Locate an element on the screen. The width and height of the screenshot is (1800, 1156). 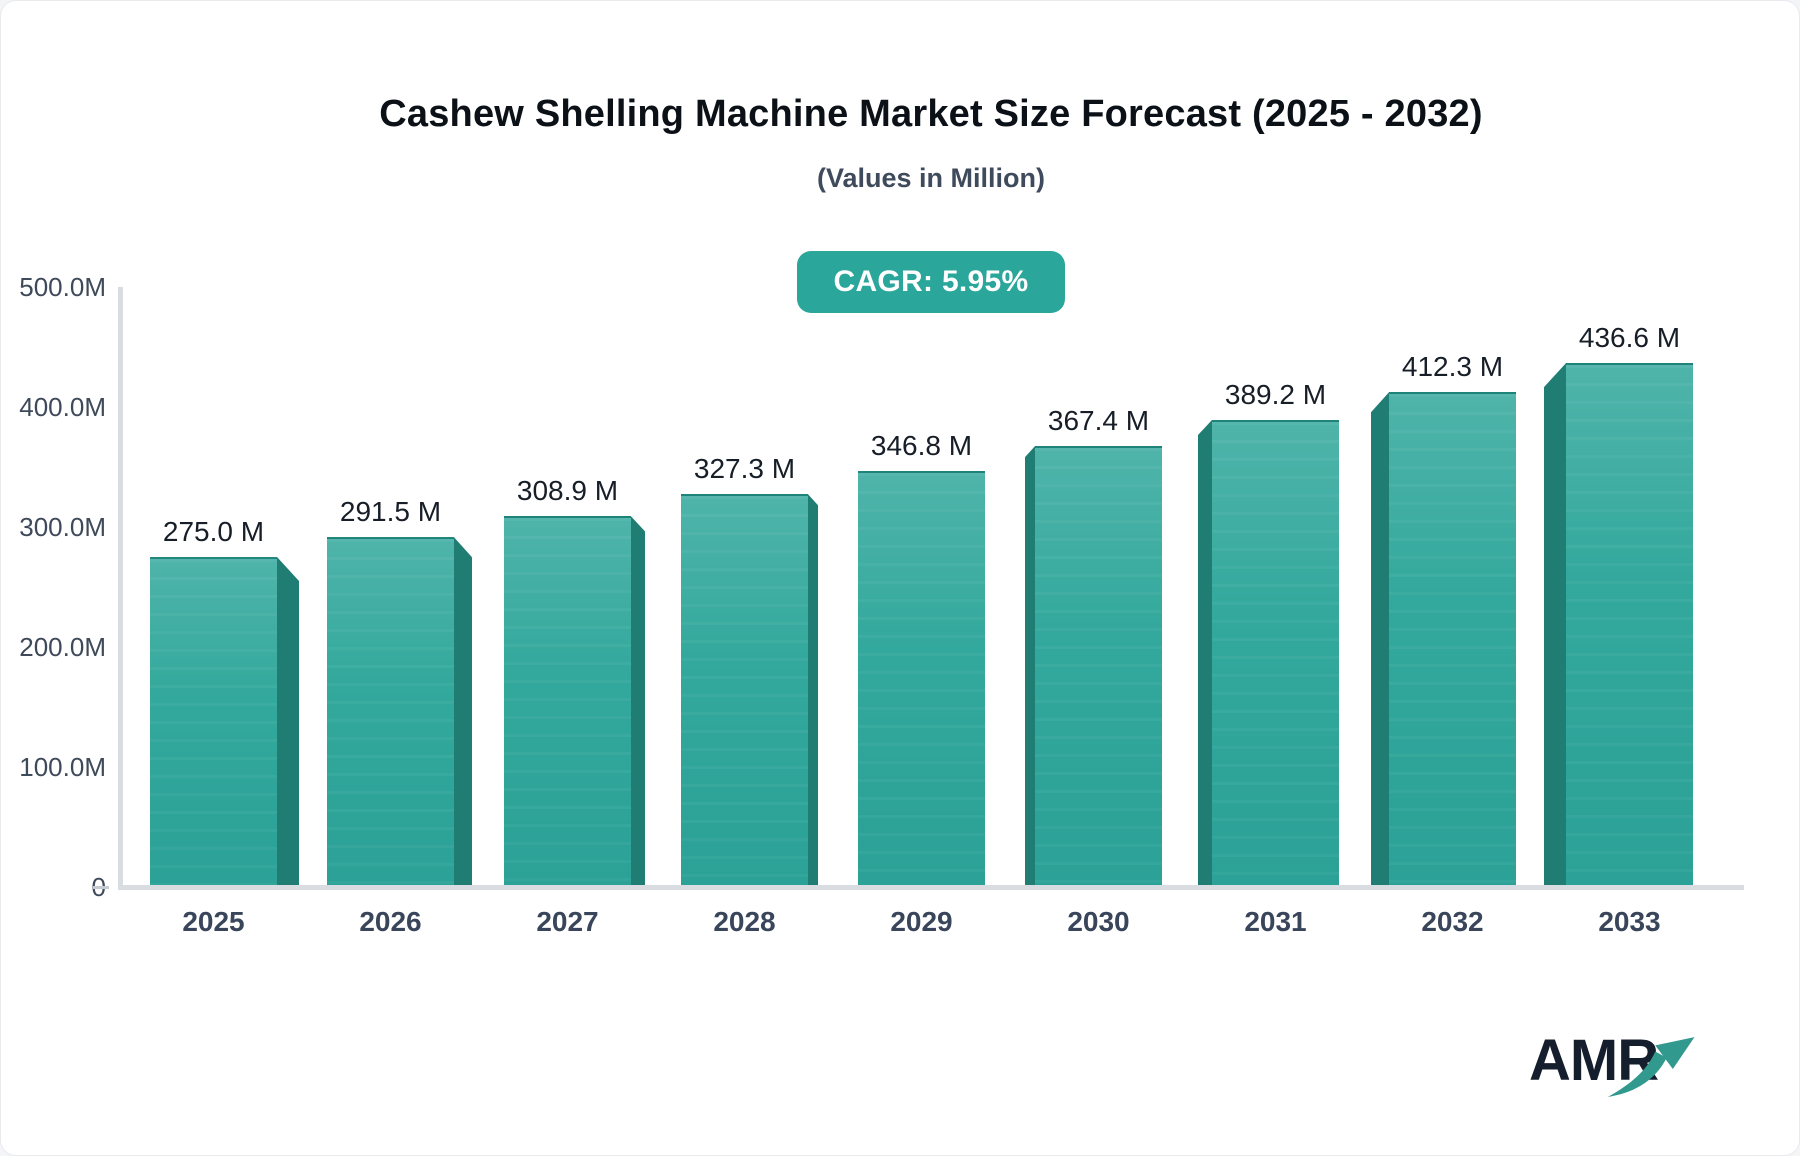
x-axis-label-2028: 2028 is located at coordinates (744, 921).